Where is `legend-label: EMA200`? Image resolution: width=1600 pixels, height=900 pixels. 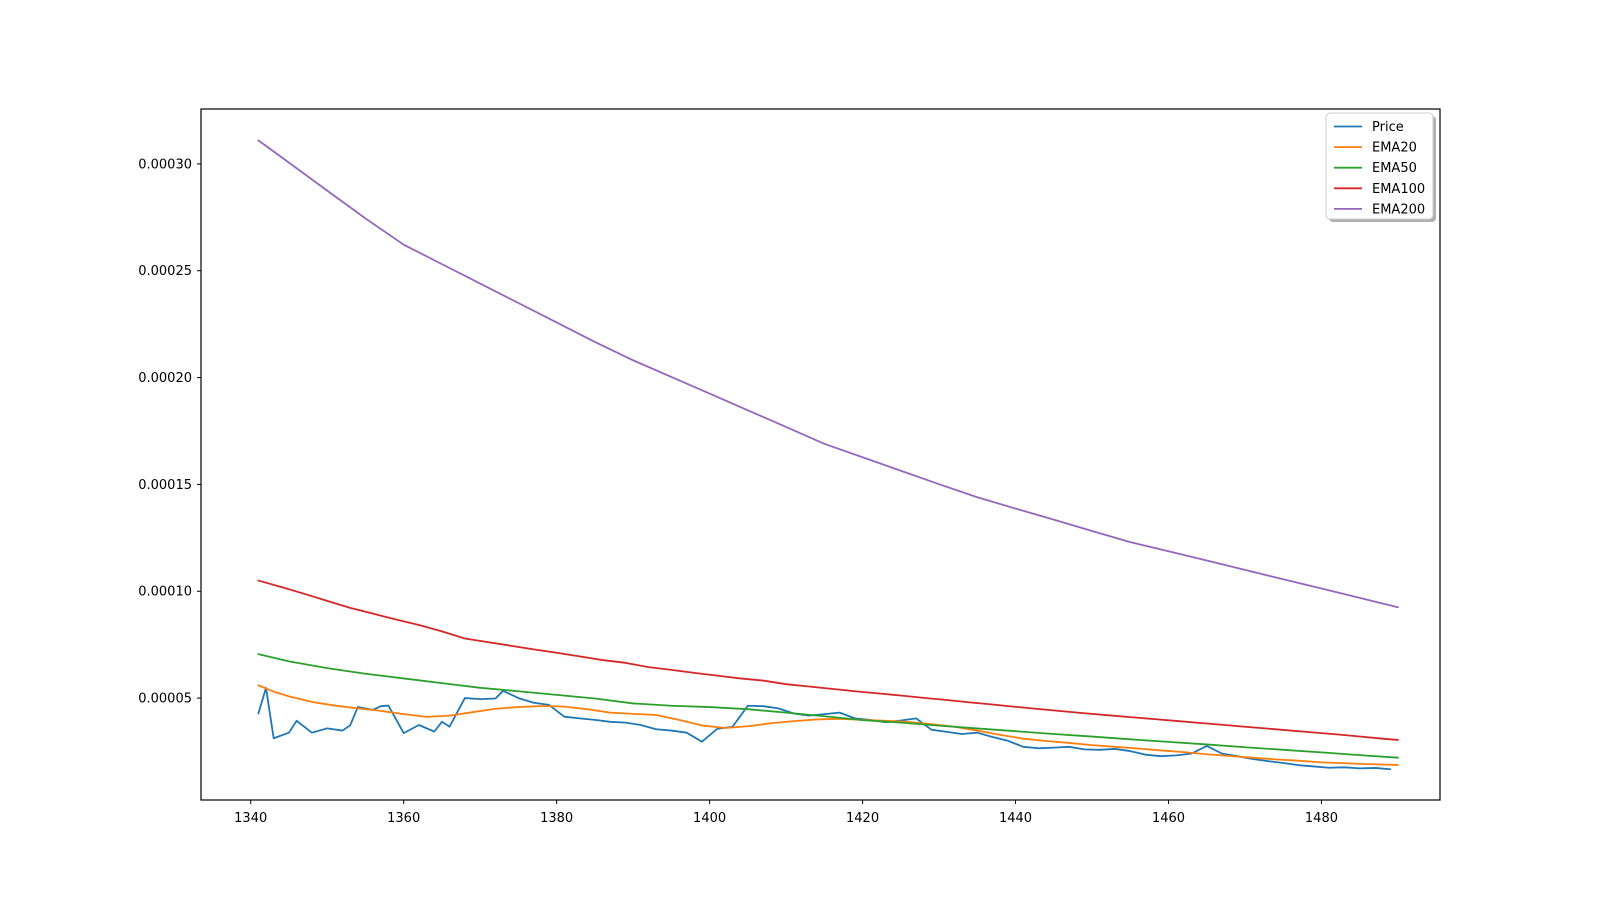
legend-label: EMA200 is located at coordinates (1398, 209).